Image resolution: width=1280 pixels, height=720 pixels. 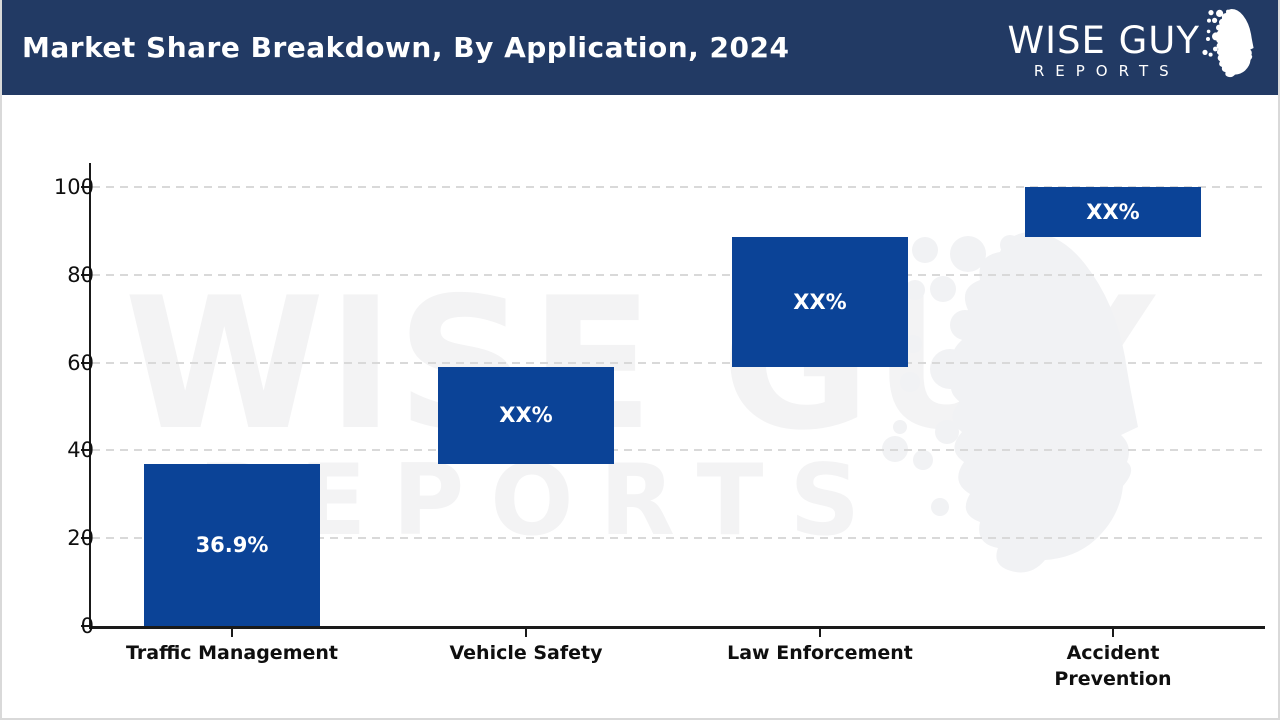 I want to click on brand-logo: WISE GUY REPORTS, so click(x=1138, y=49).